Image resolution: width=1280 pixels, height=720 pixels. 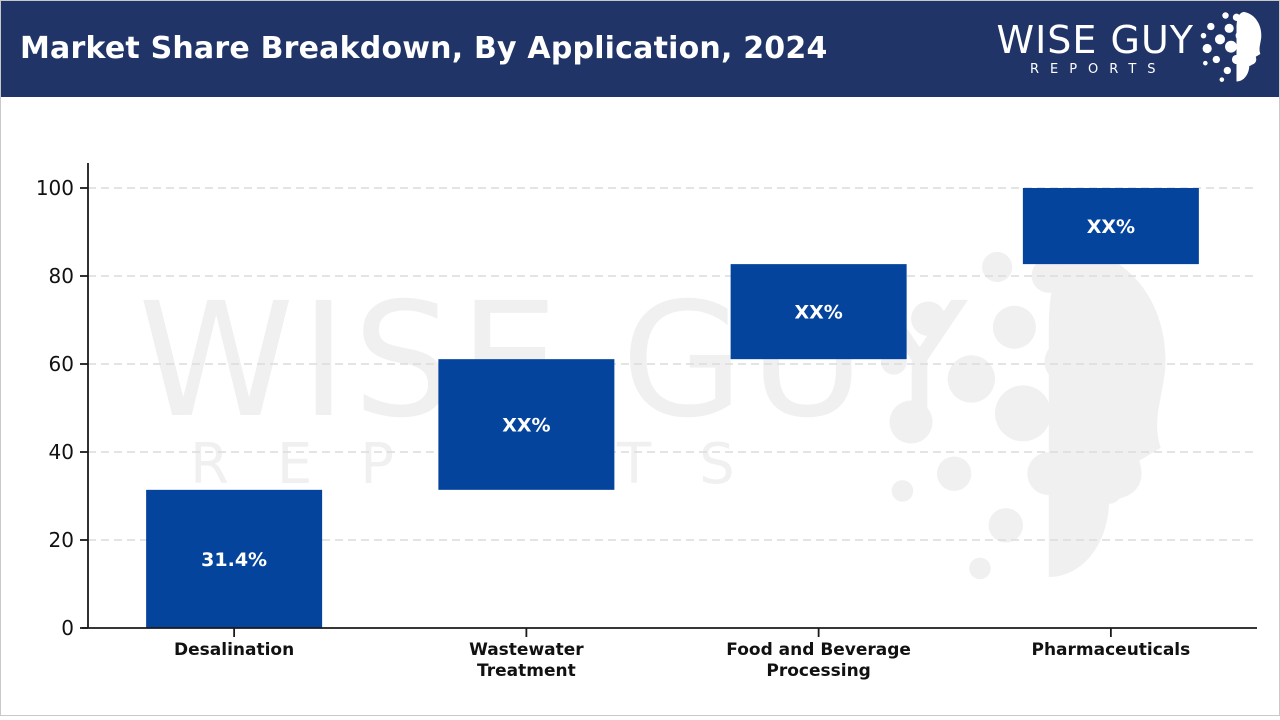 What do you see at coordinates (67, 628) in the screenshot?
I see `y-tick-label: 0` at bounding box center [67, 628].